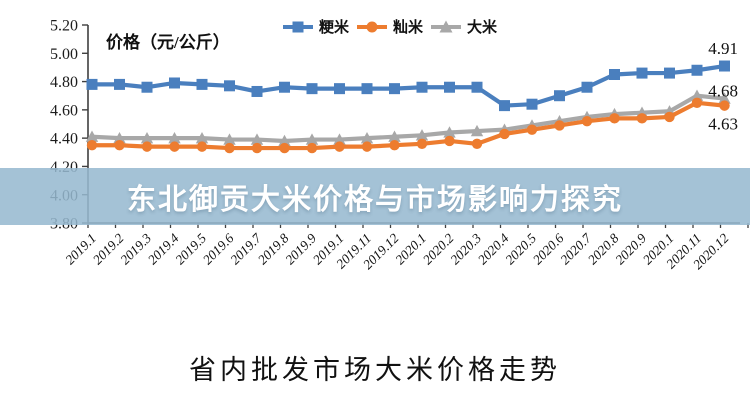  I want to click on series-line-籼米, so click(408, 125).